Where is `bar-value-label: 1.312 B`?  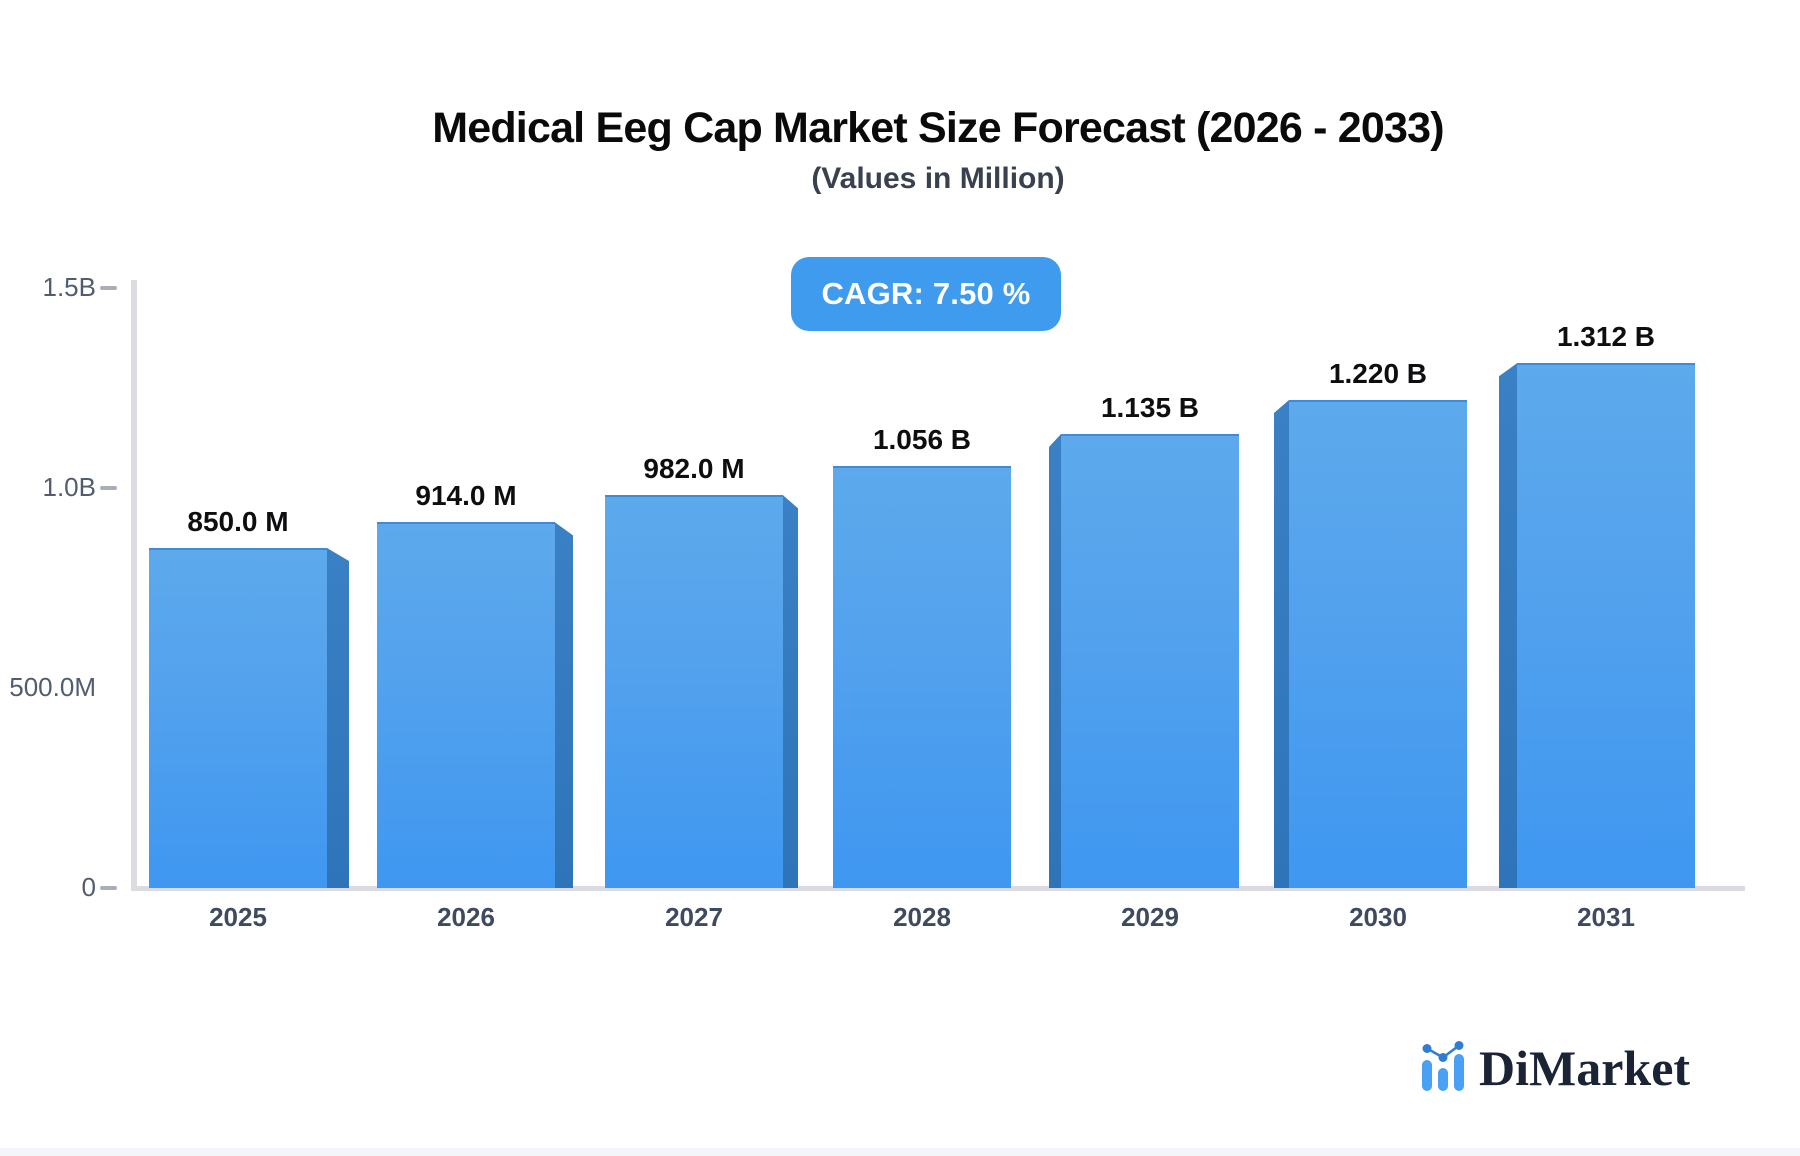 bar-value-label: 1.312 B is located at coordinates (1606, 337).